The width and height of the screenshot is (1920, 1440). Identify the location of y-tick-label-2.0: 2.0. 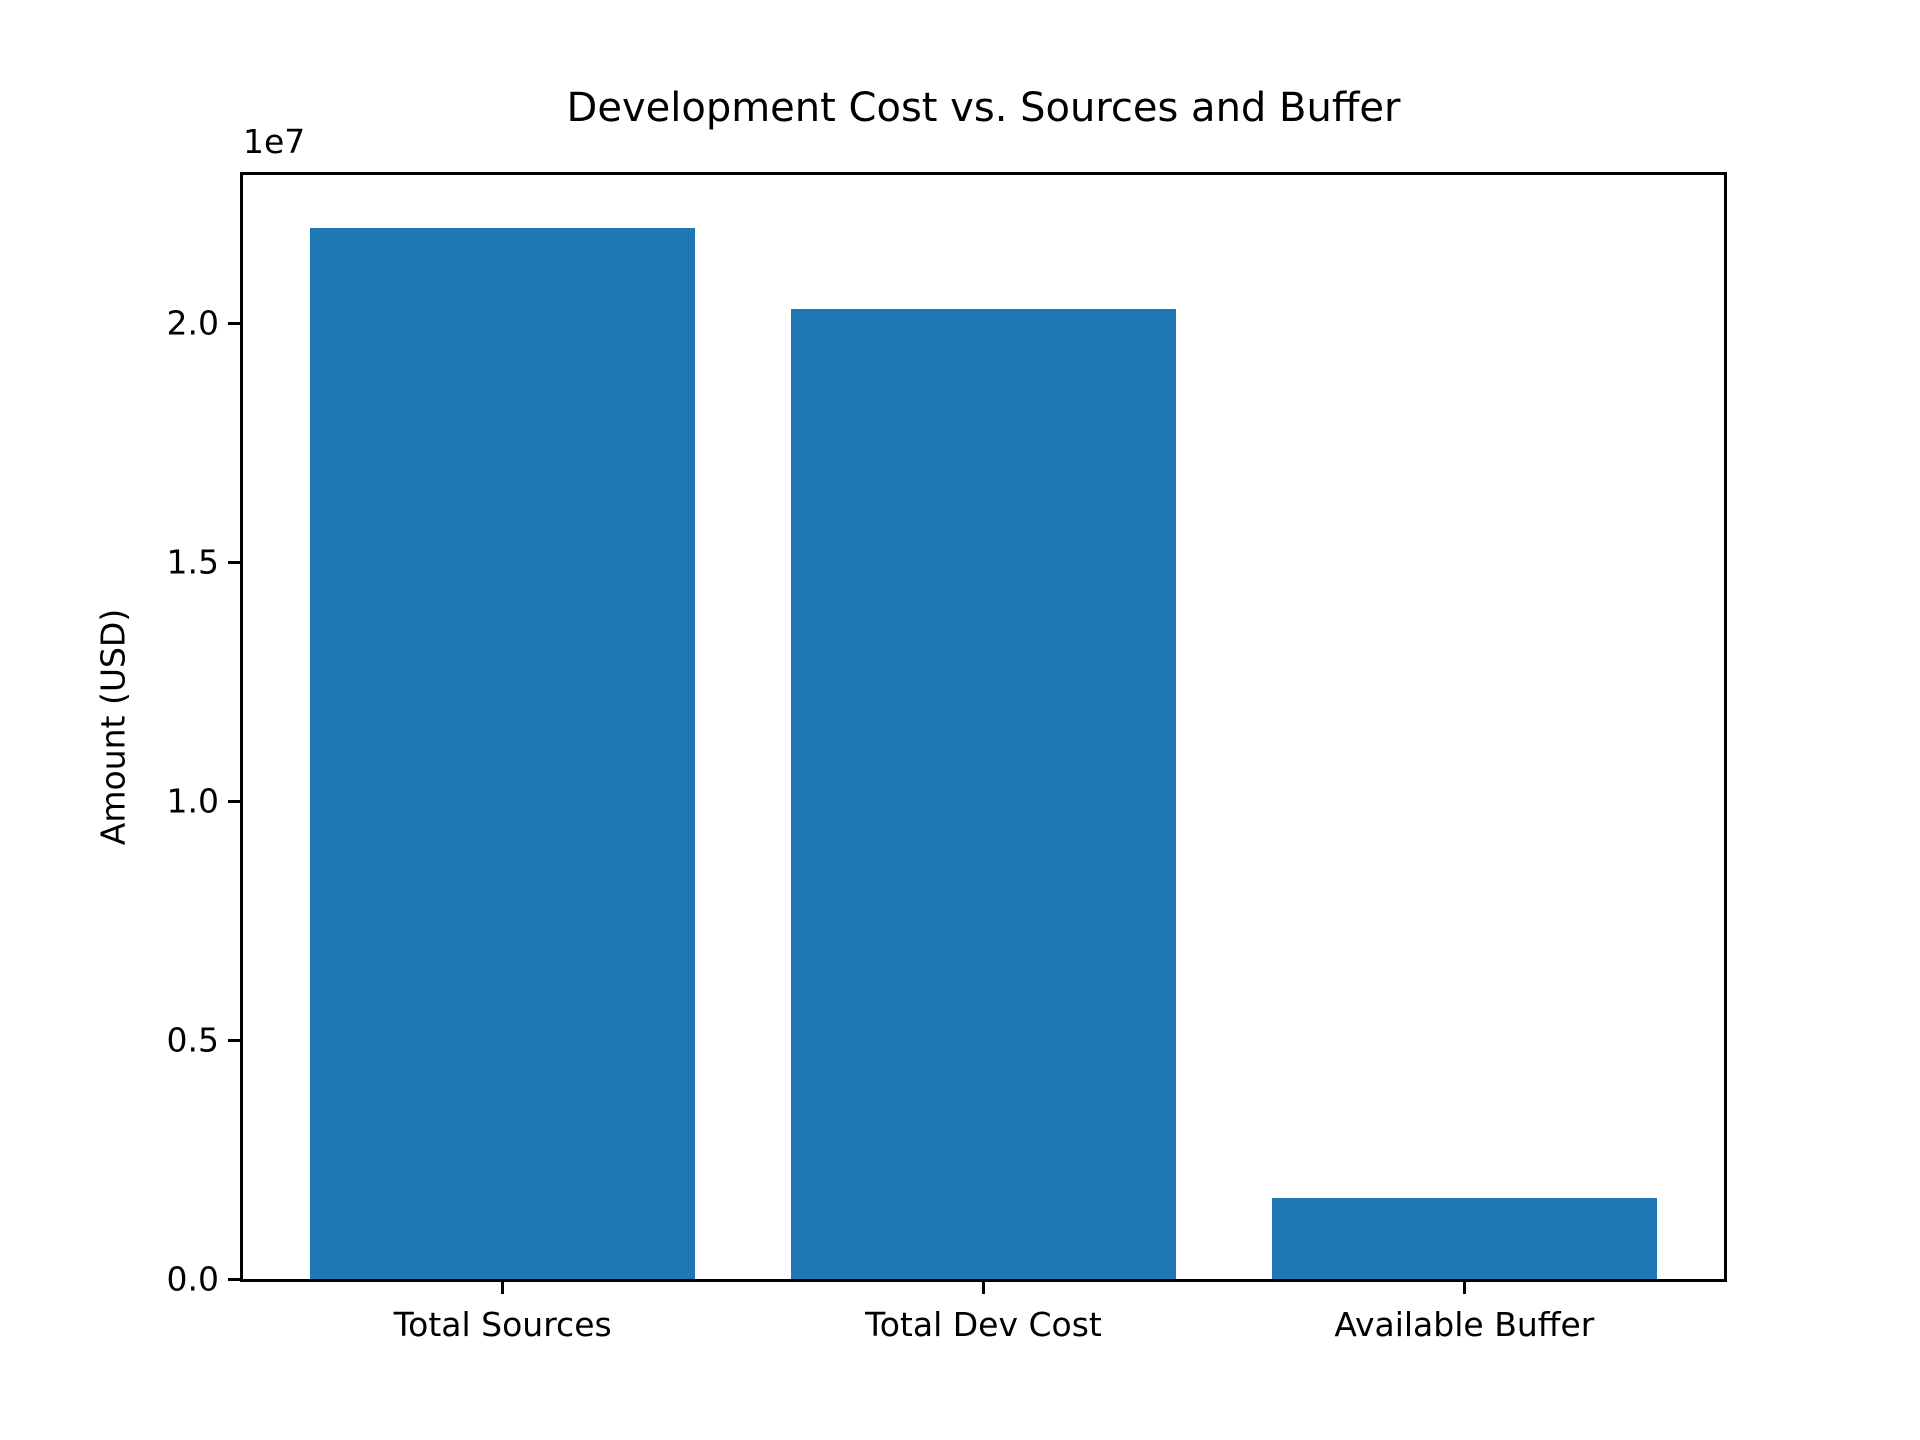
(192, 323).